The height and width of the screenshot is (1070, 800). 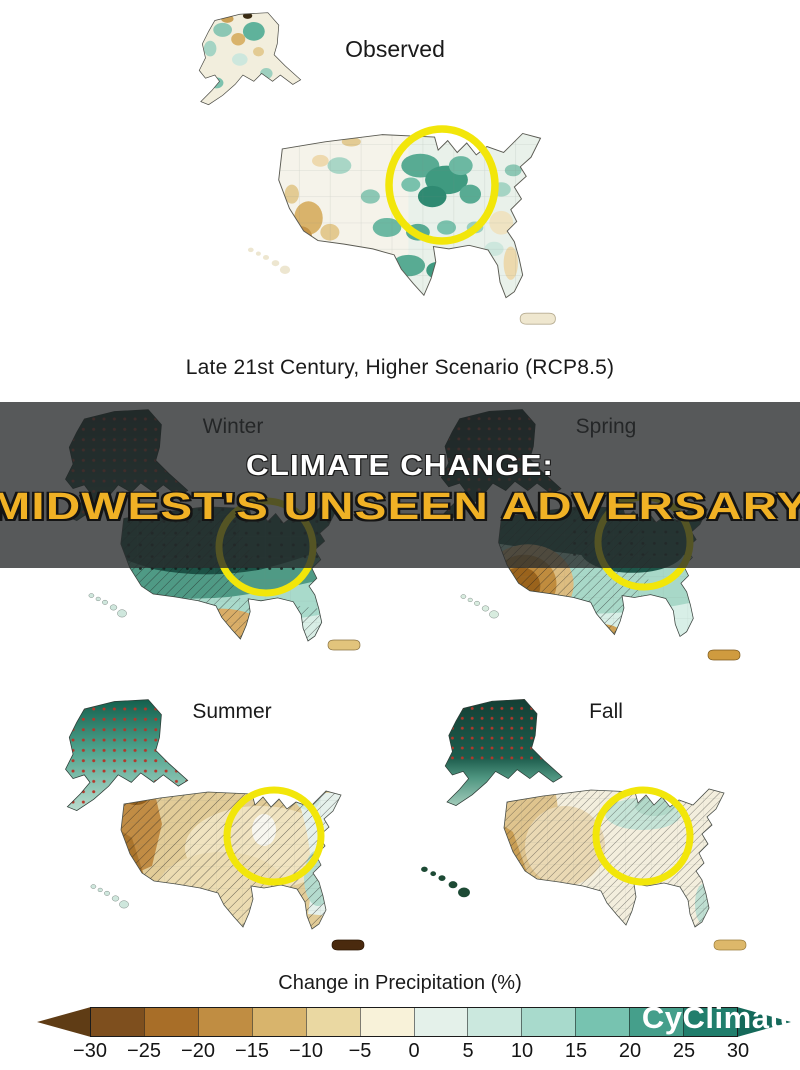 What do you see at coordinates (395, 49) in the screenshot?
I see `observed-map-title: Observed` at bounding box center [395, 49].